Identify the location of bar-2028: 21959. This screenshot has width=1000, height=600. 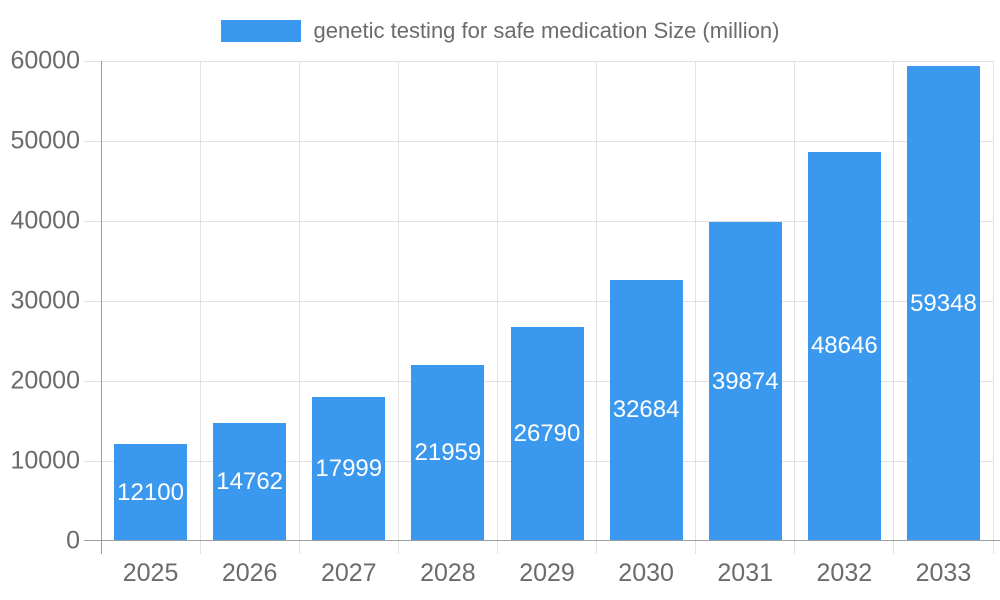
(448, 453).